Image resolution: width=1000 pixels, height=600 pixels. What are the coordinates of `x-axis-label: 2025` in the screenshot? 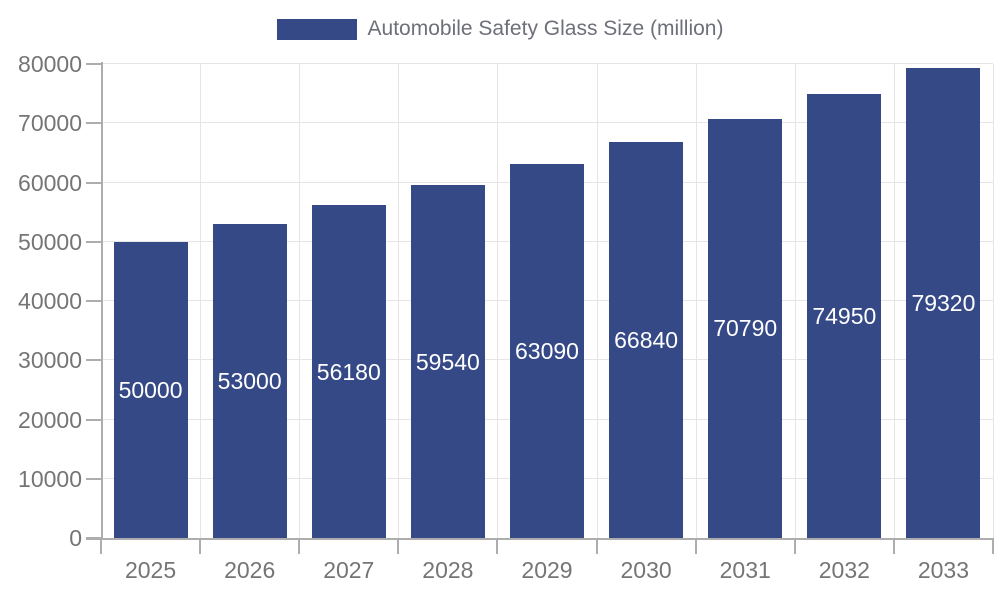 It's located at (150, 570).